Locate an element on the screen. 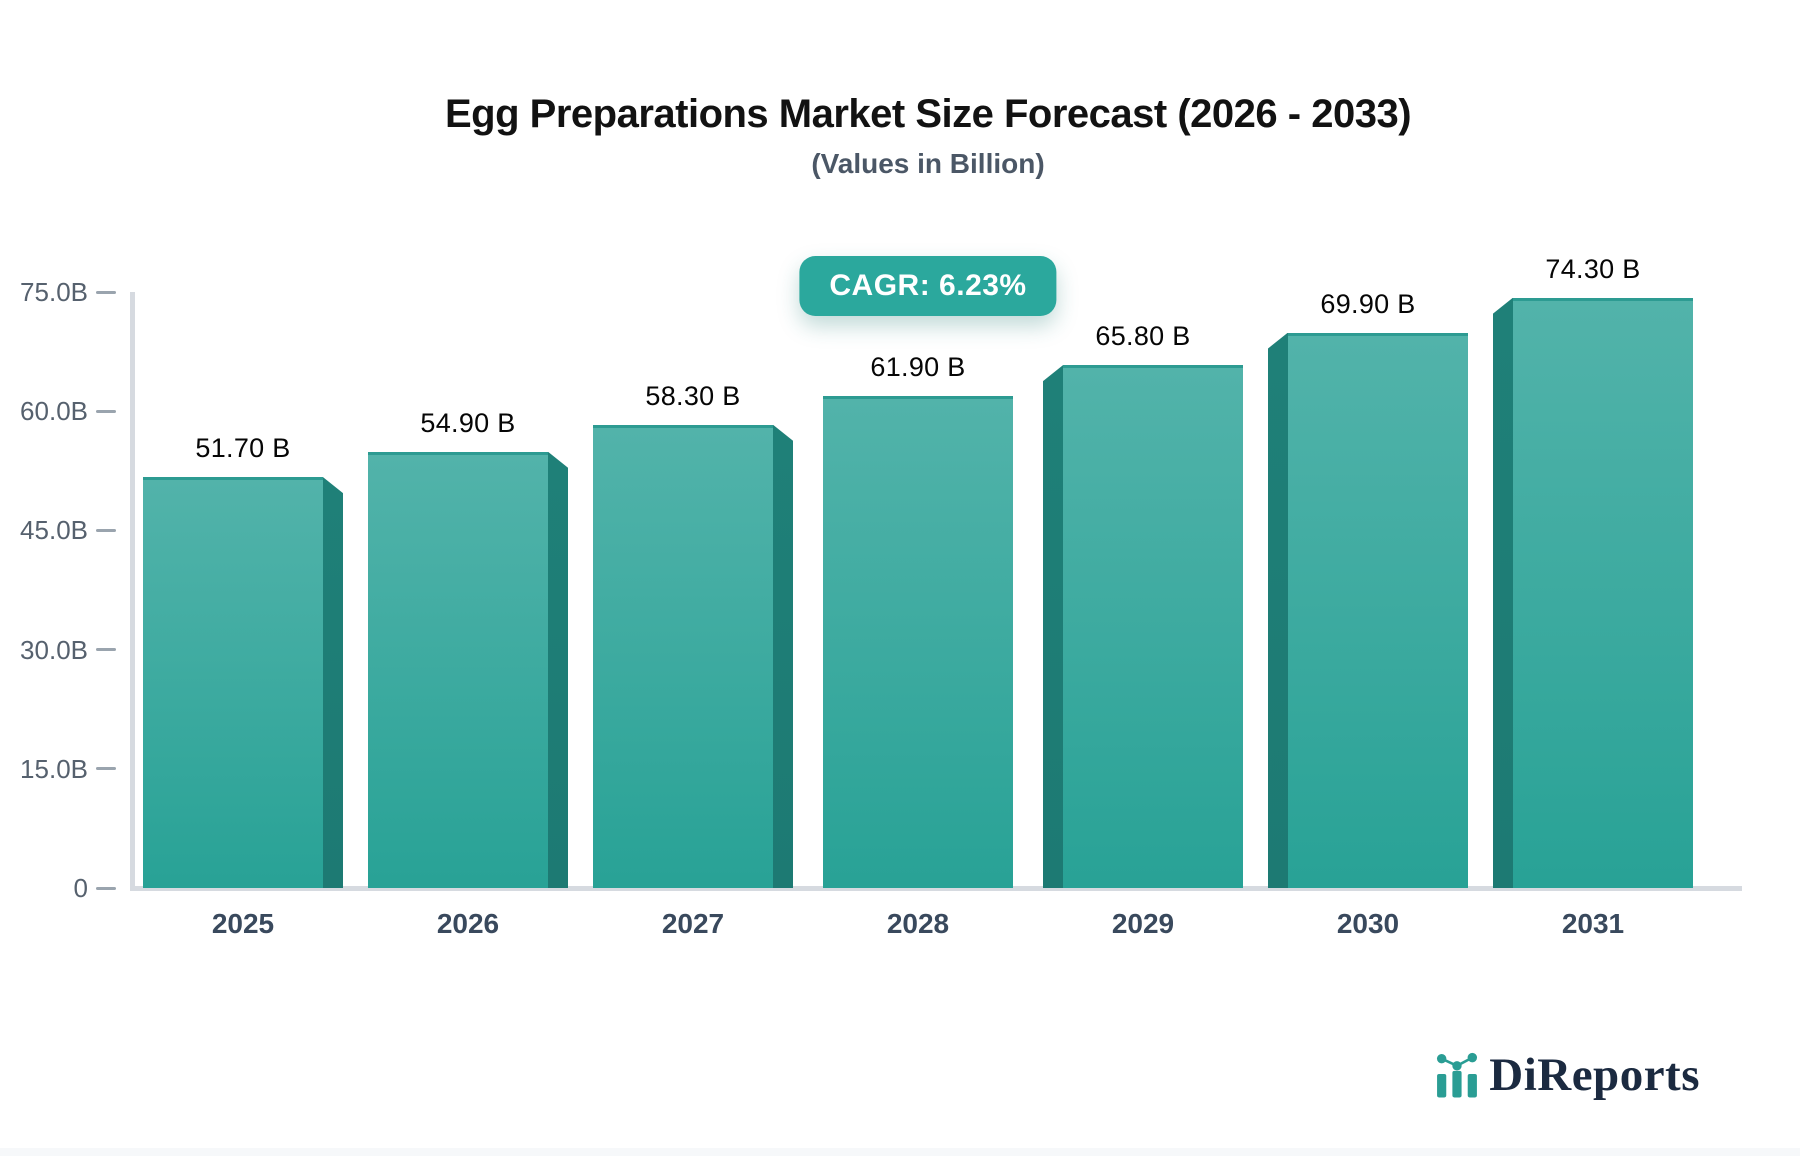  x-axis-label: 2025 is located at coordinates (243, 923).